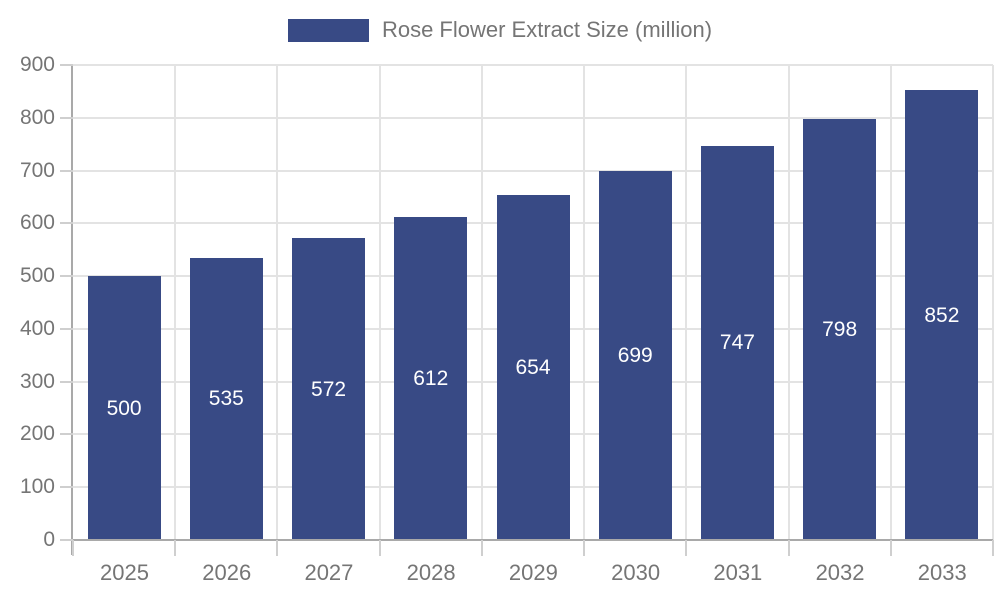 Image resolution: width=1000 pixels, height=600 pixels. Describe the element at coordinates (49, 539) in the screenshot. I see `y-tick-label: 0` at that location.